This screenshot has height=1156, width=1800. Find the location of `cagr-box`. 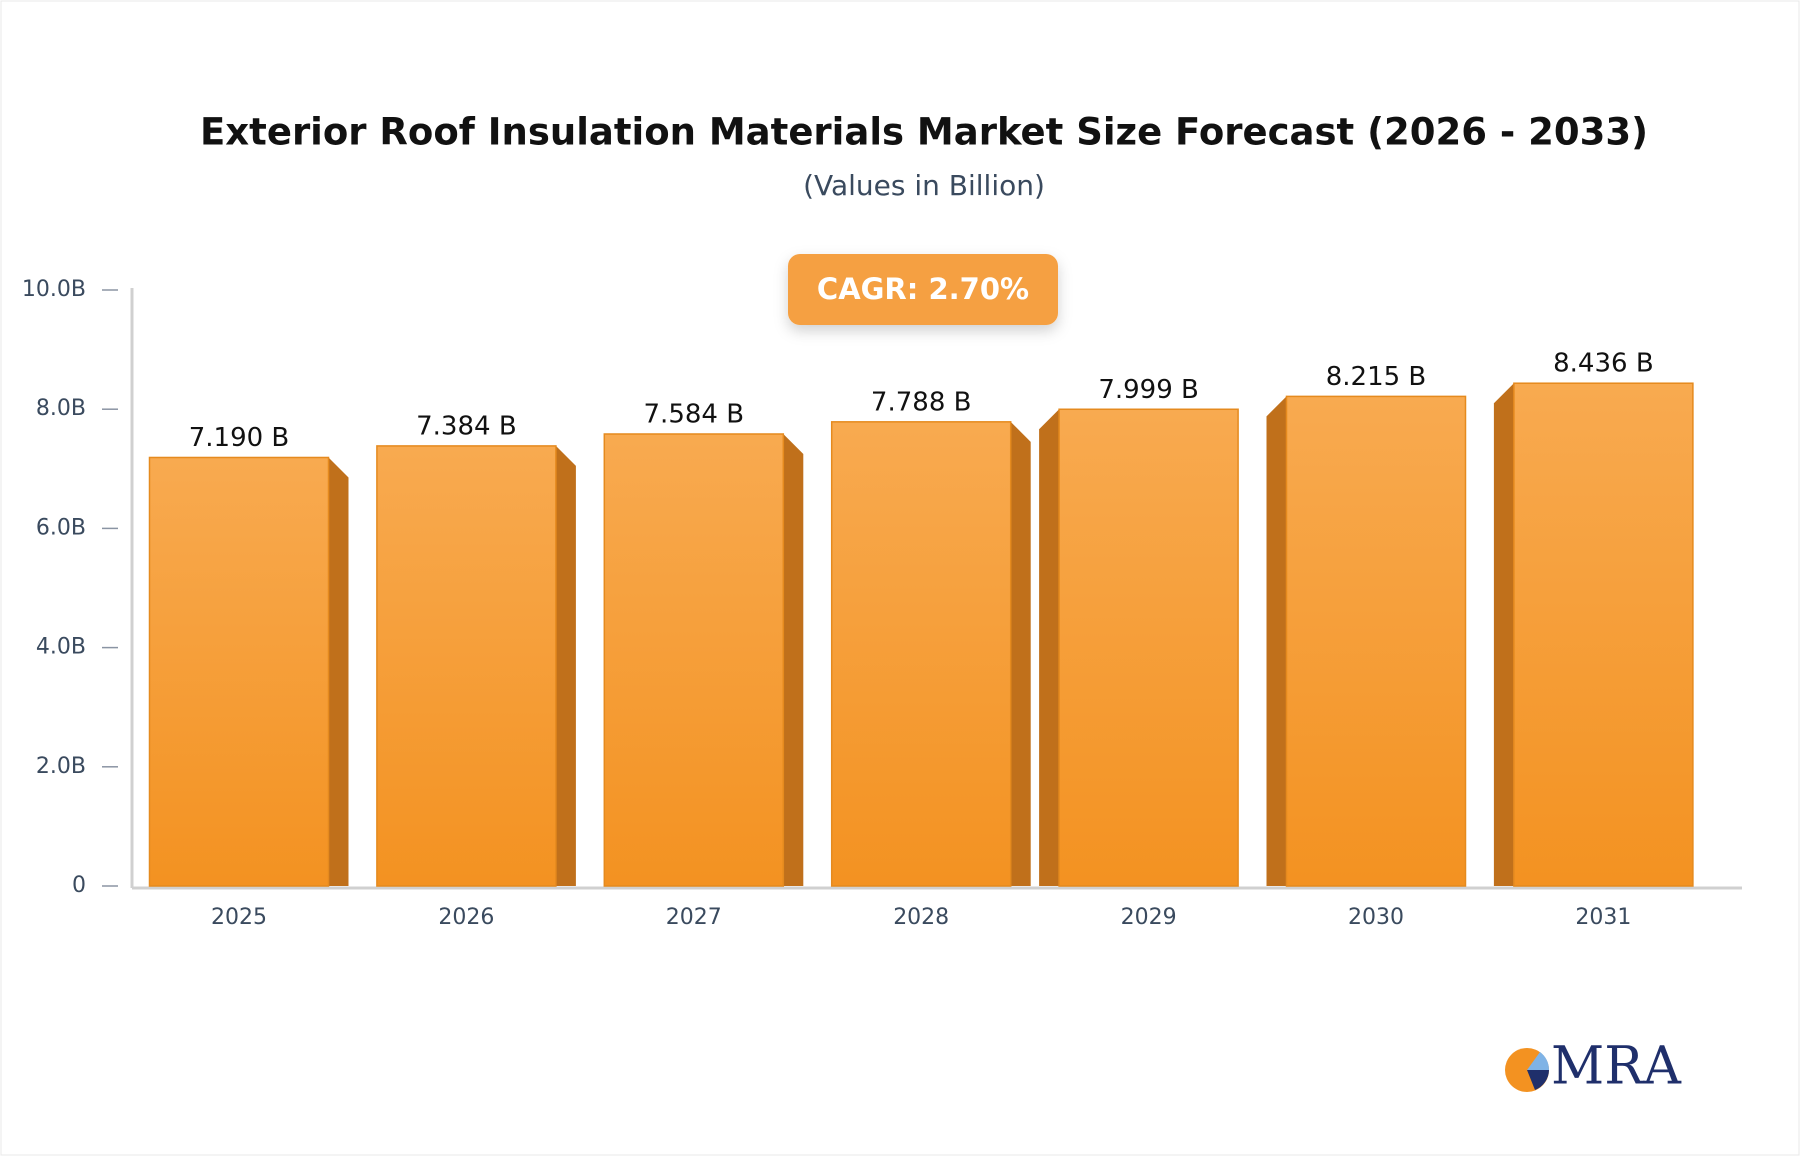

cagr-box is located at coordinates (923, 289).